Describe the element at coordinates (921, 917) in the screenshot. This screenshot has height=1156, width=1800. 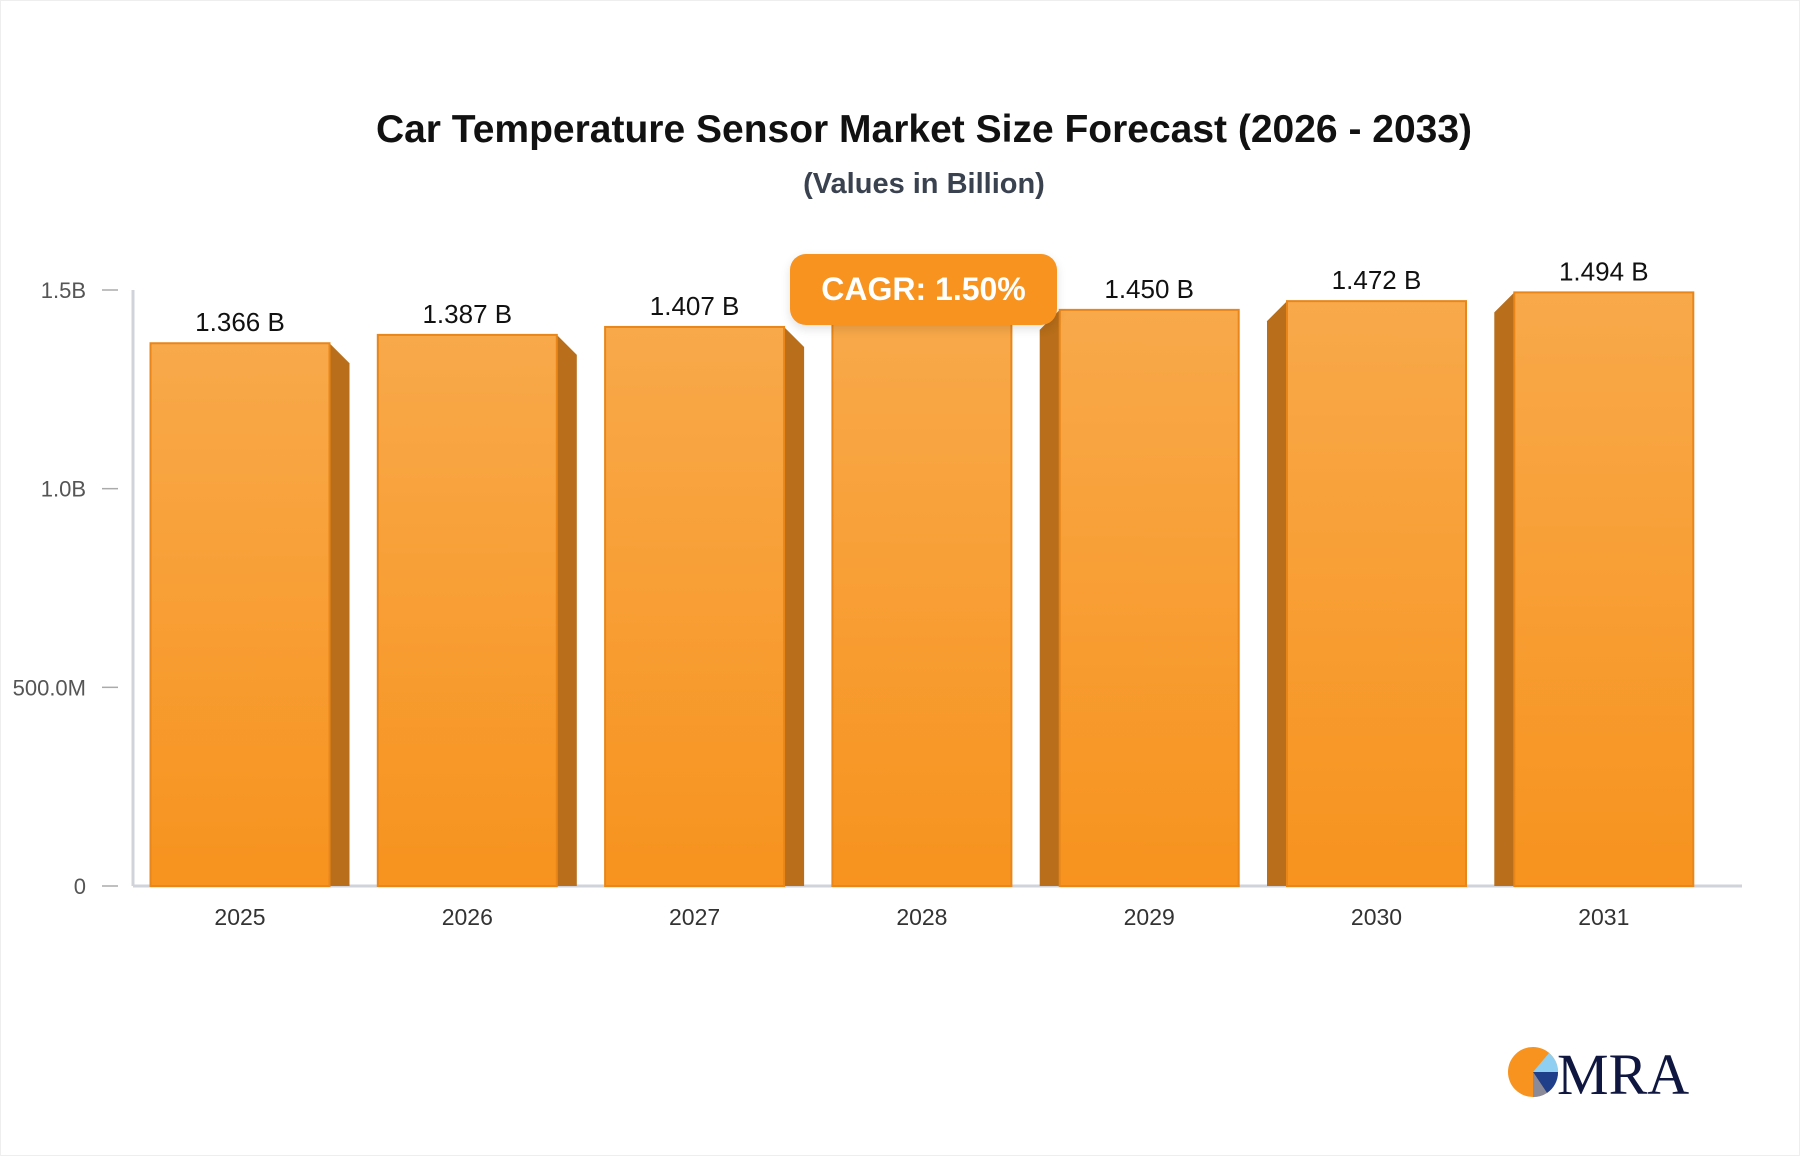
I see `x-tick-label: 2028` at that location.